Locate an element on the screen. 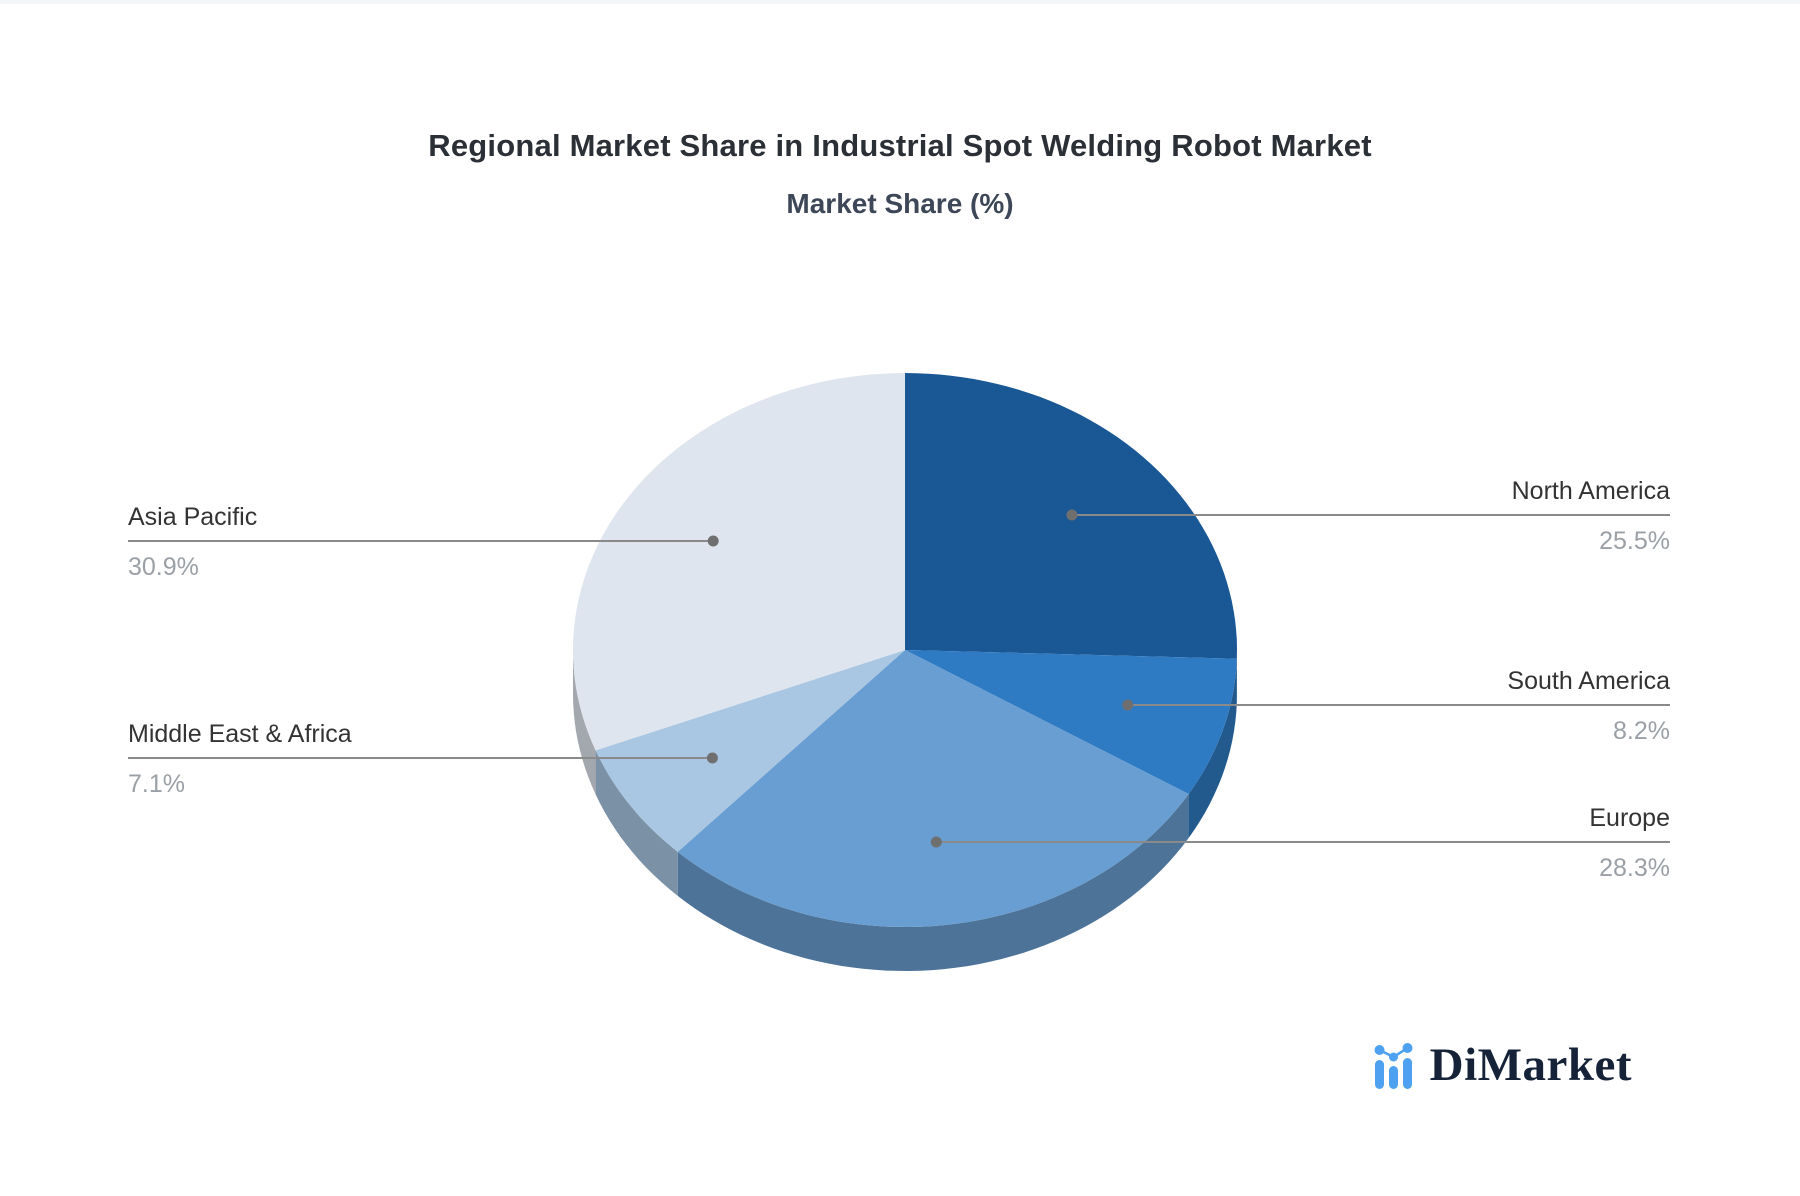  slice-name-label: Europe is located at coordinates (1629, 818).